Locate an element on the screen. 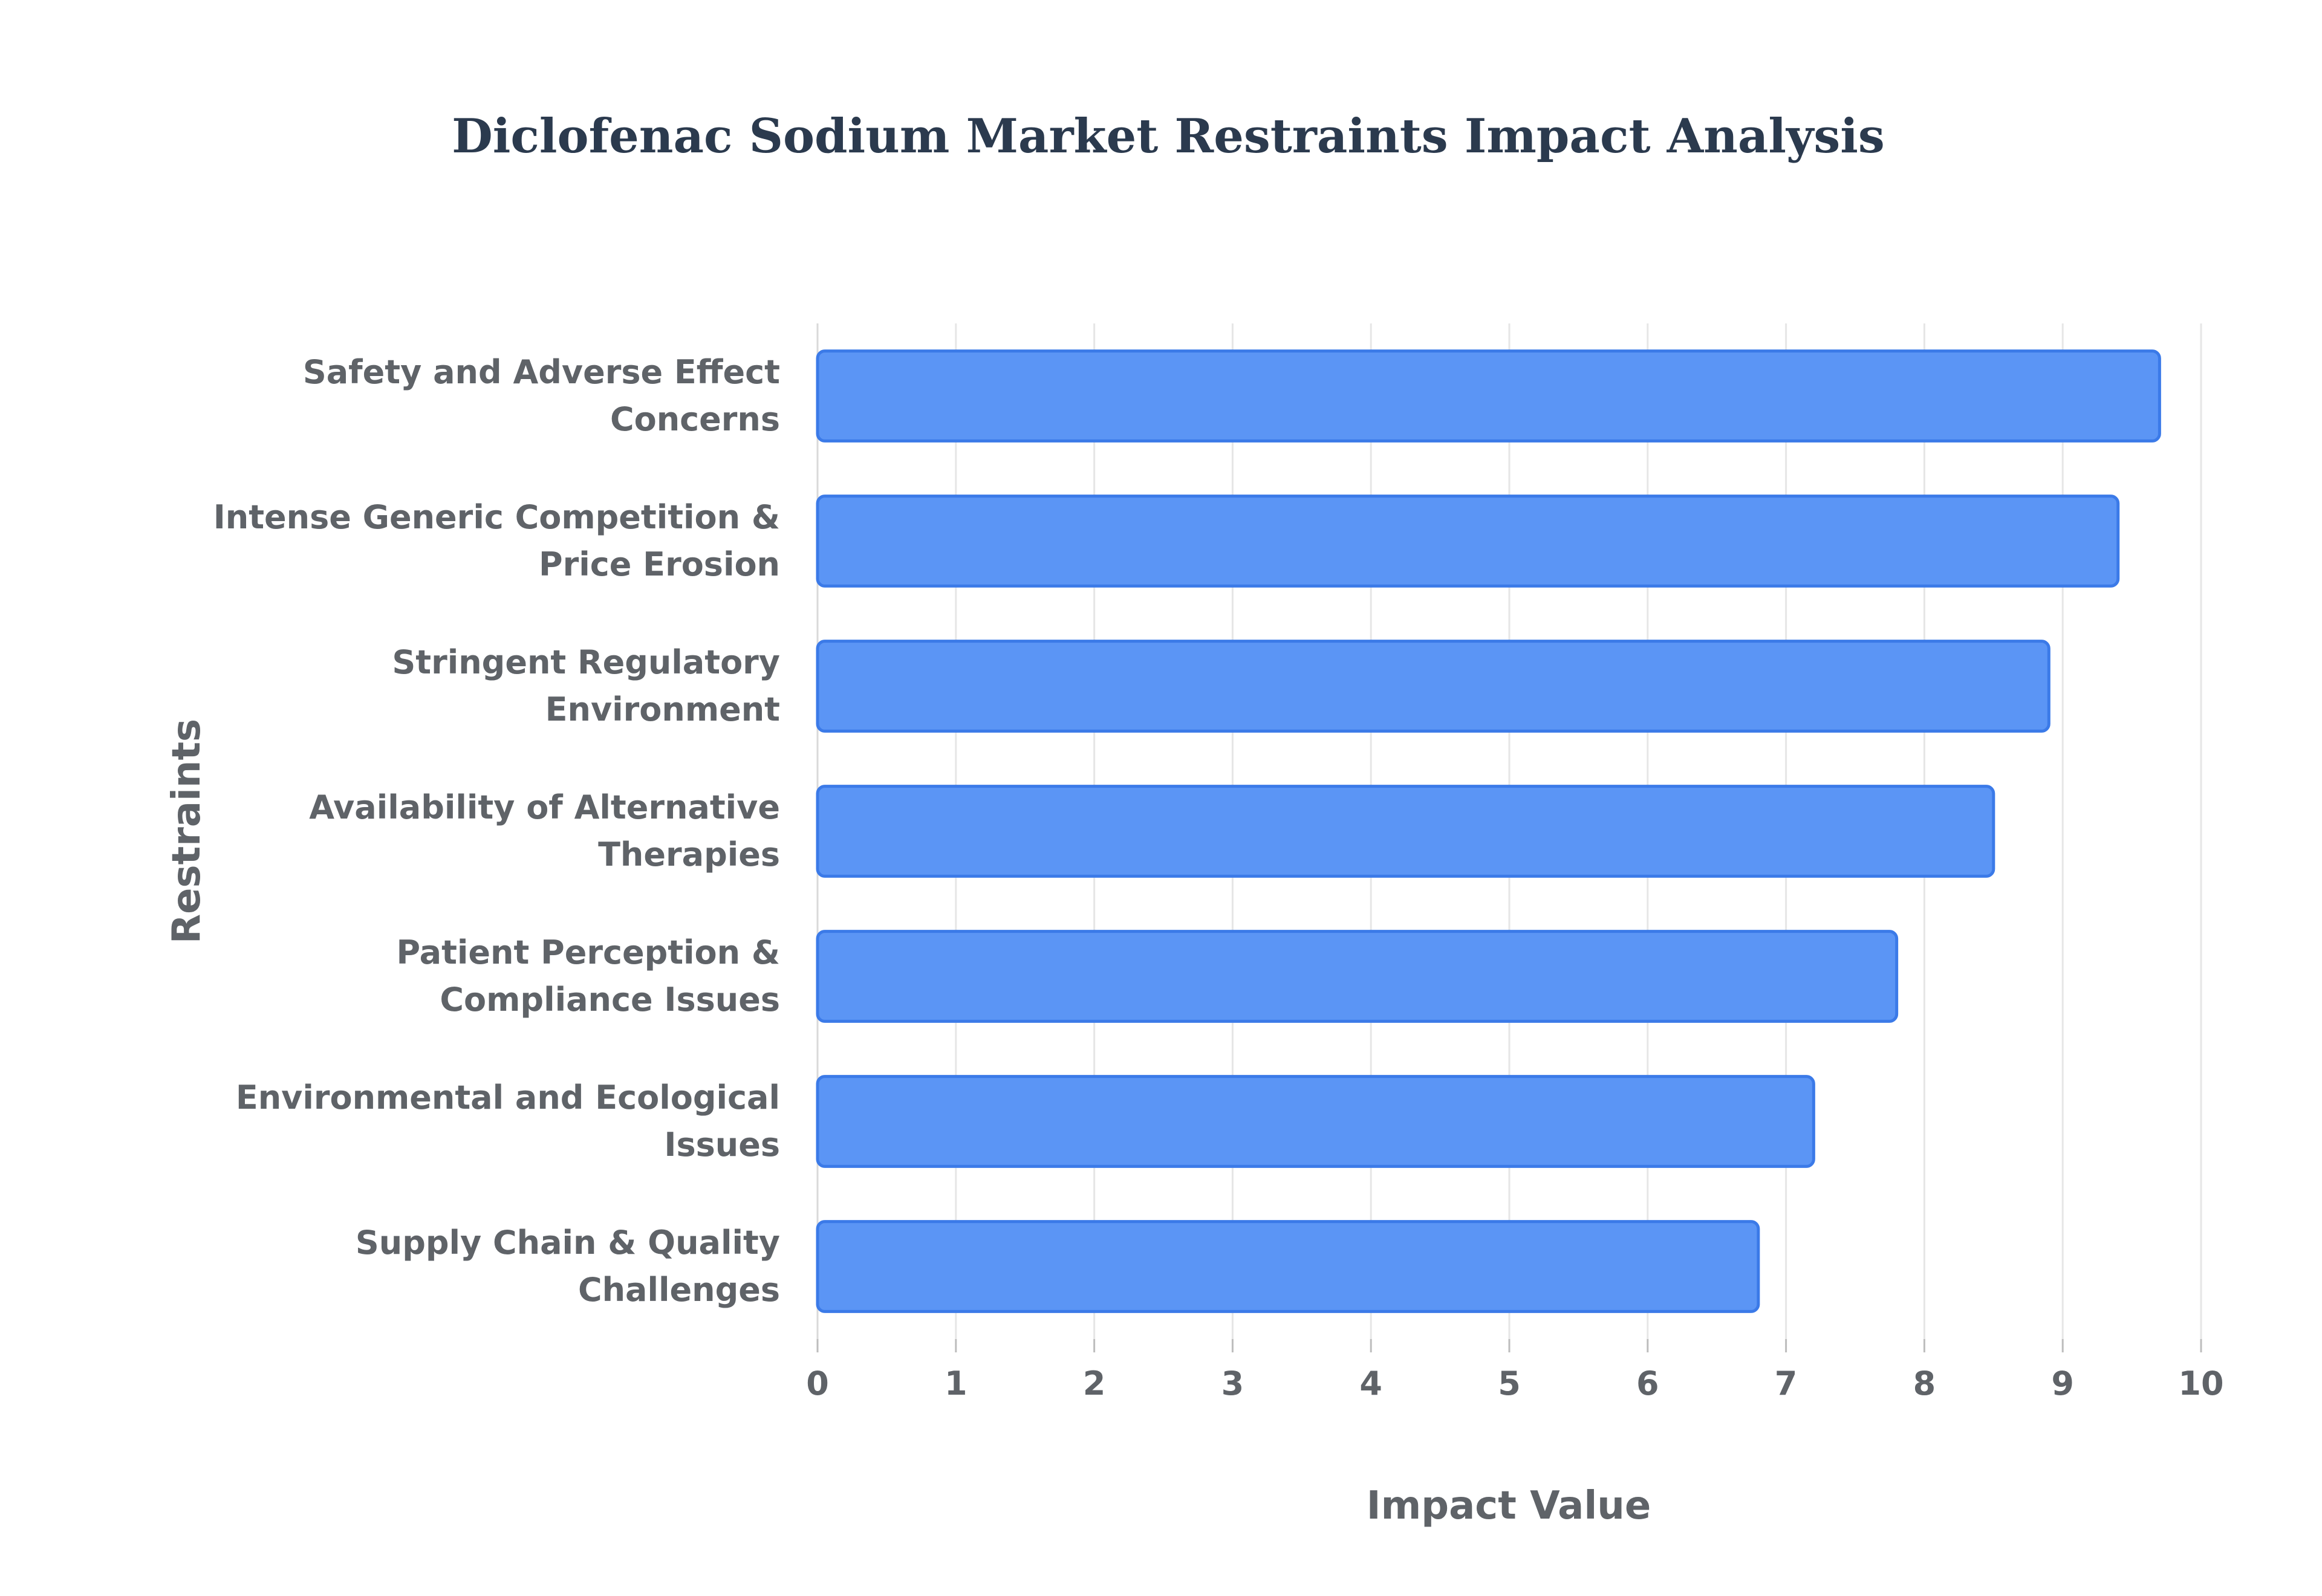 This screenshot has height=1596, width=2322. tick-label-x-9: 9 is located at coordinates (2062, 1383).